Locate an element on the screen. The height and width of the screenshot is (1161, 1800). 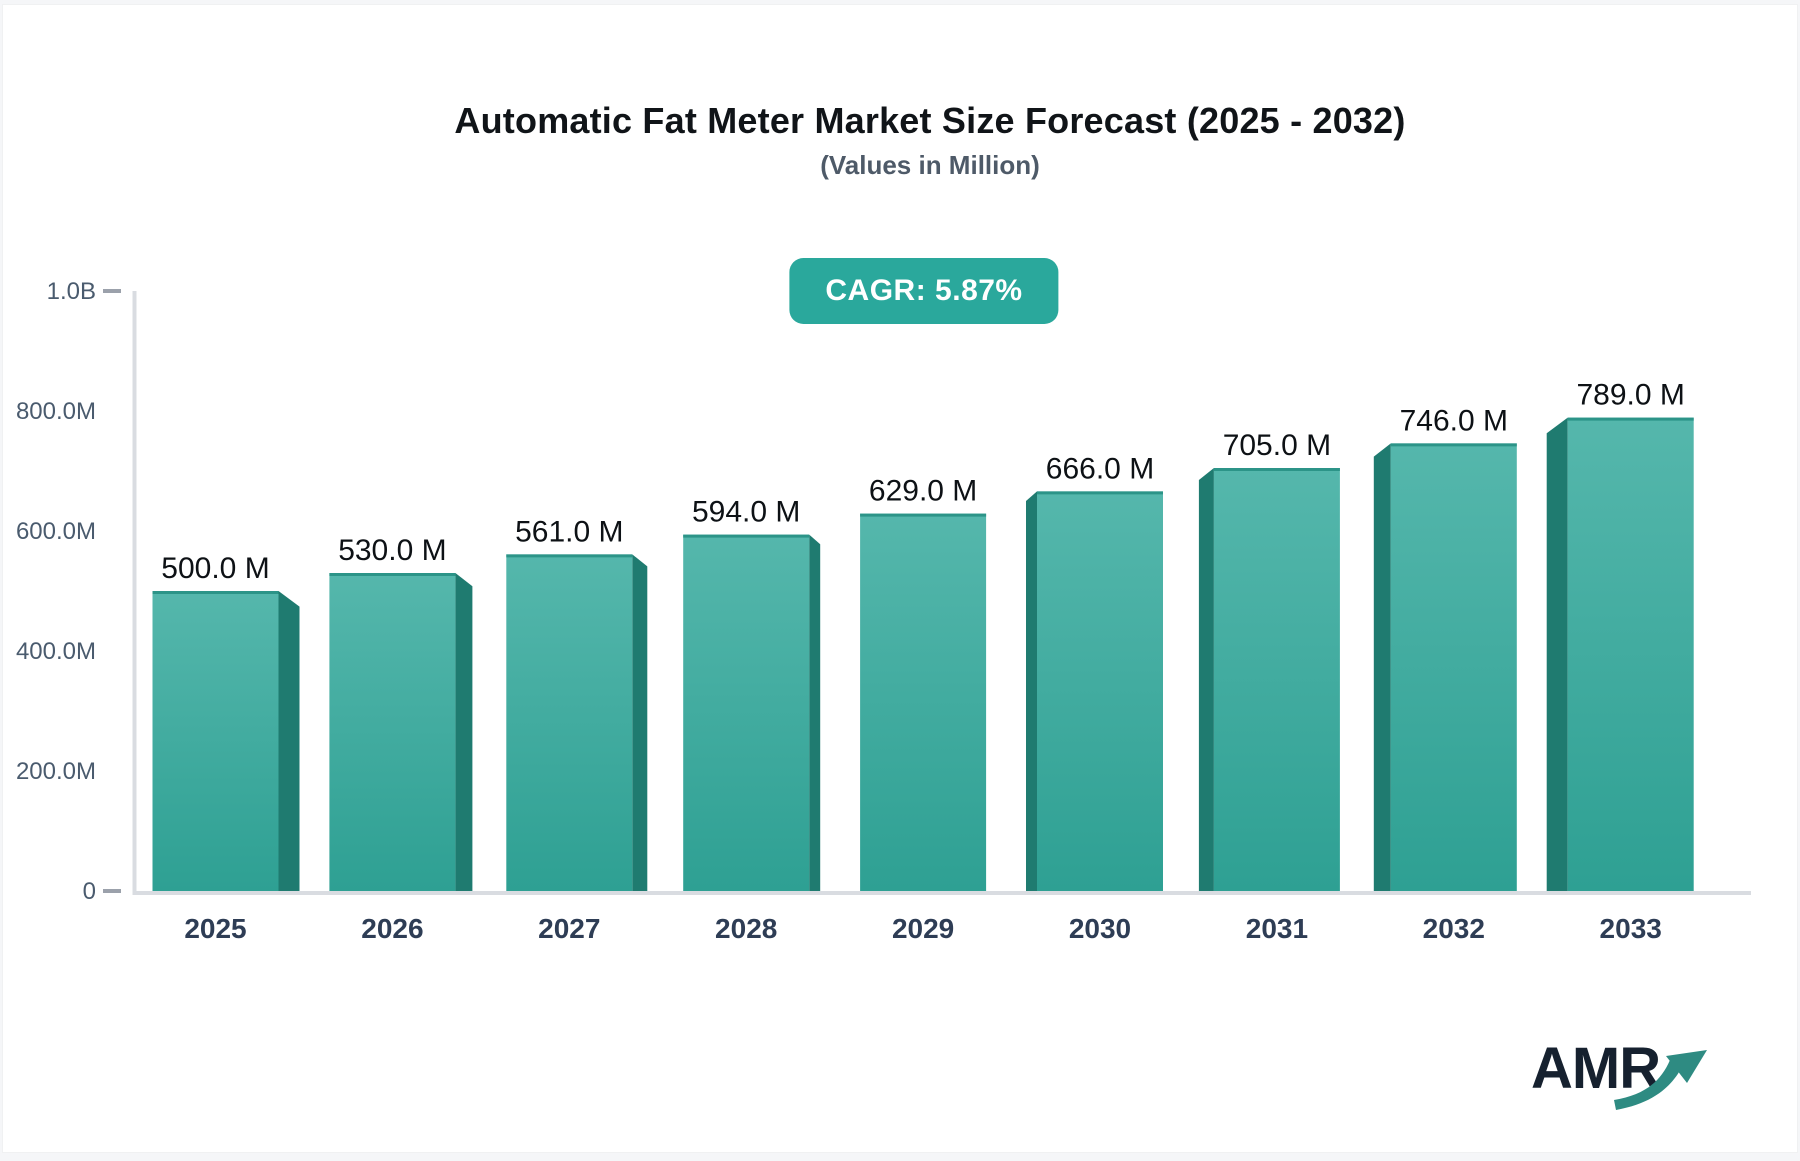
growth-arrow-icon is located at coordinates (1660, 1080).